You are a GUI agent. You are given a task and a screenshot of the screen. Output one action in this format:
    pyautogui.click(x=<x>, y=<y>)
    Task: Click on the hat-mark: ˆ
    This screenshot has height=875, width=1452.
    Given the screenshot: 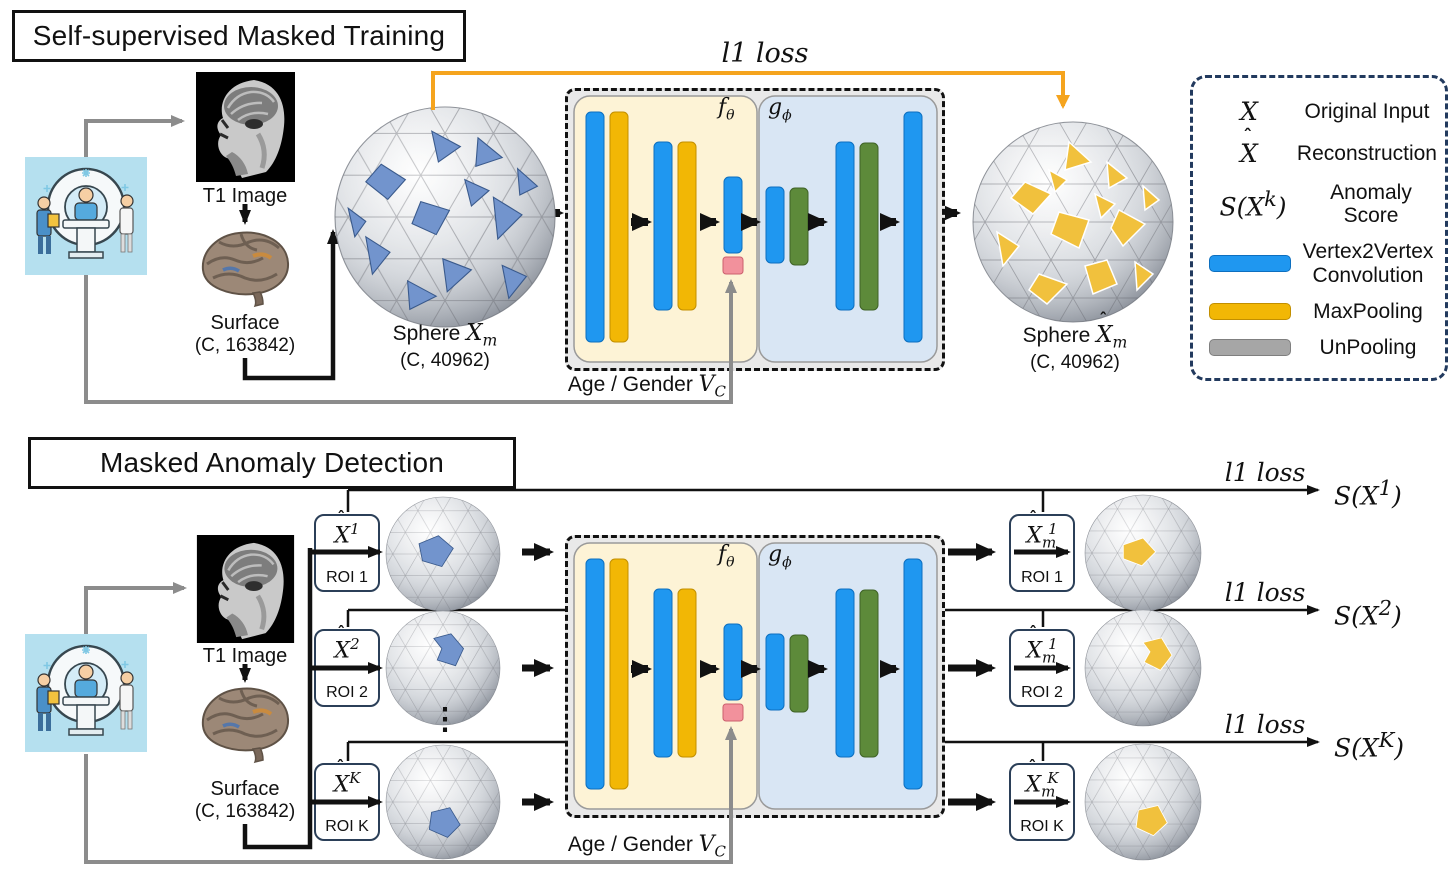 What is the action you would take?
    pyautogui.click(x=1103, y=319)
    